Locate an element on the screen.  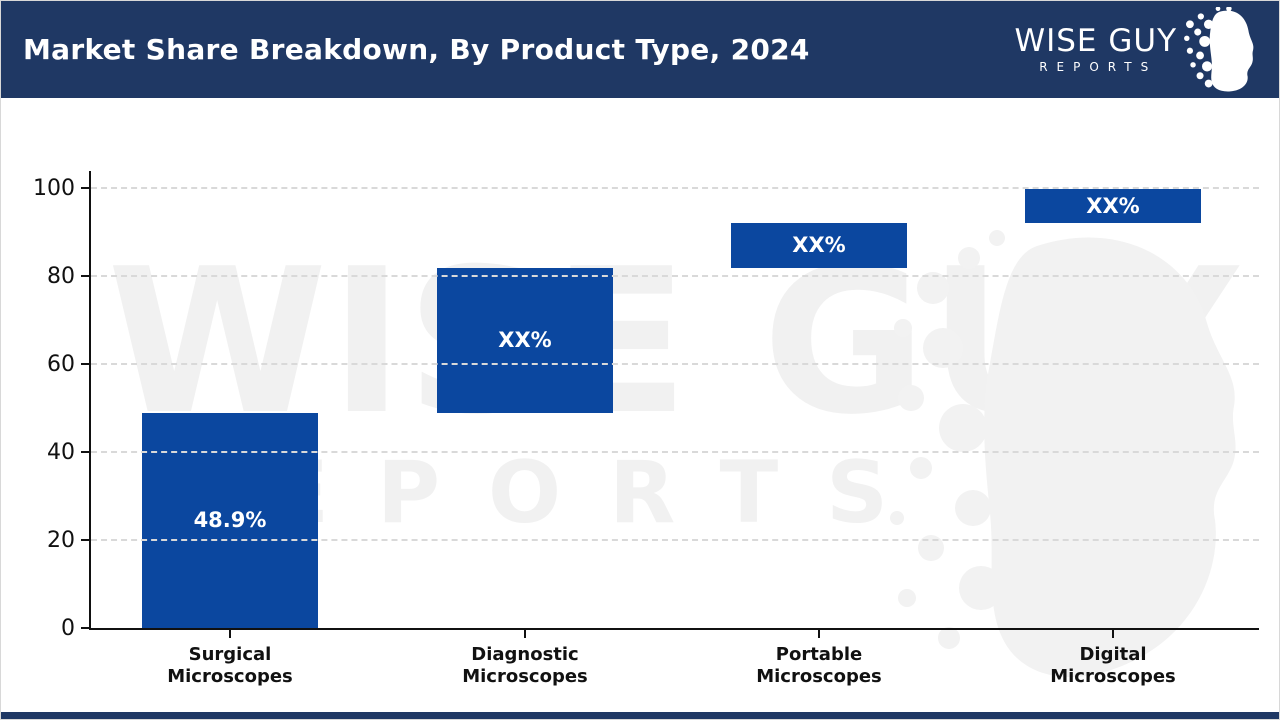
x-category-label: Diagnostic Microscopes is located at coordinates (525, 665).